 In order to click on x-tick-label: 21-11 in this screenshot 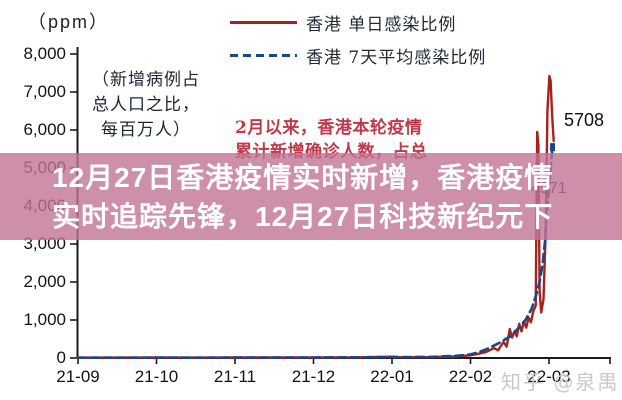, I will do `click(235, 376)`.